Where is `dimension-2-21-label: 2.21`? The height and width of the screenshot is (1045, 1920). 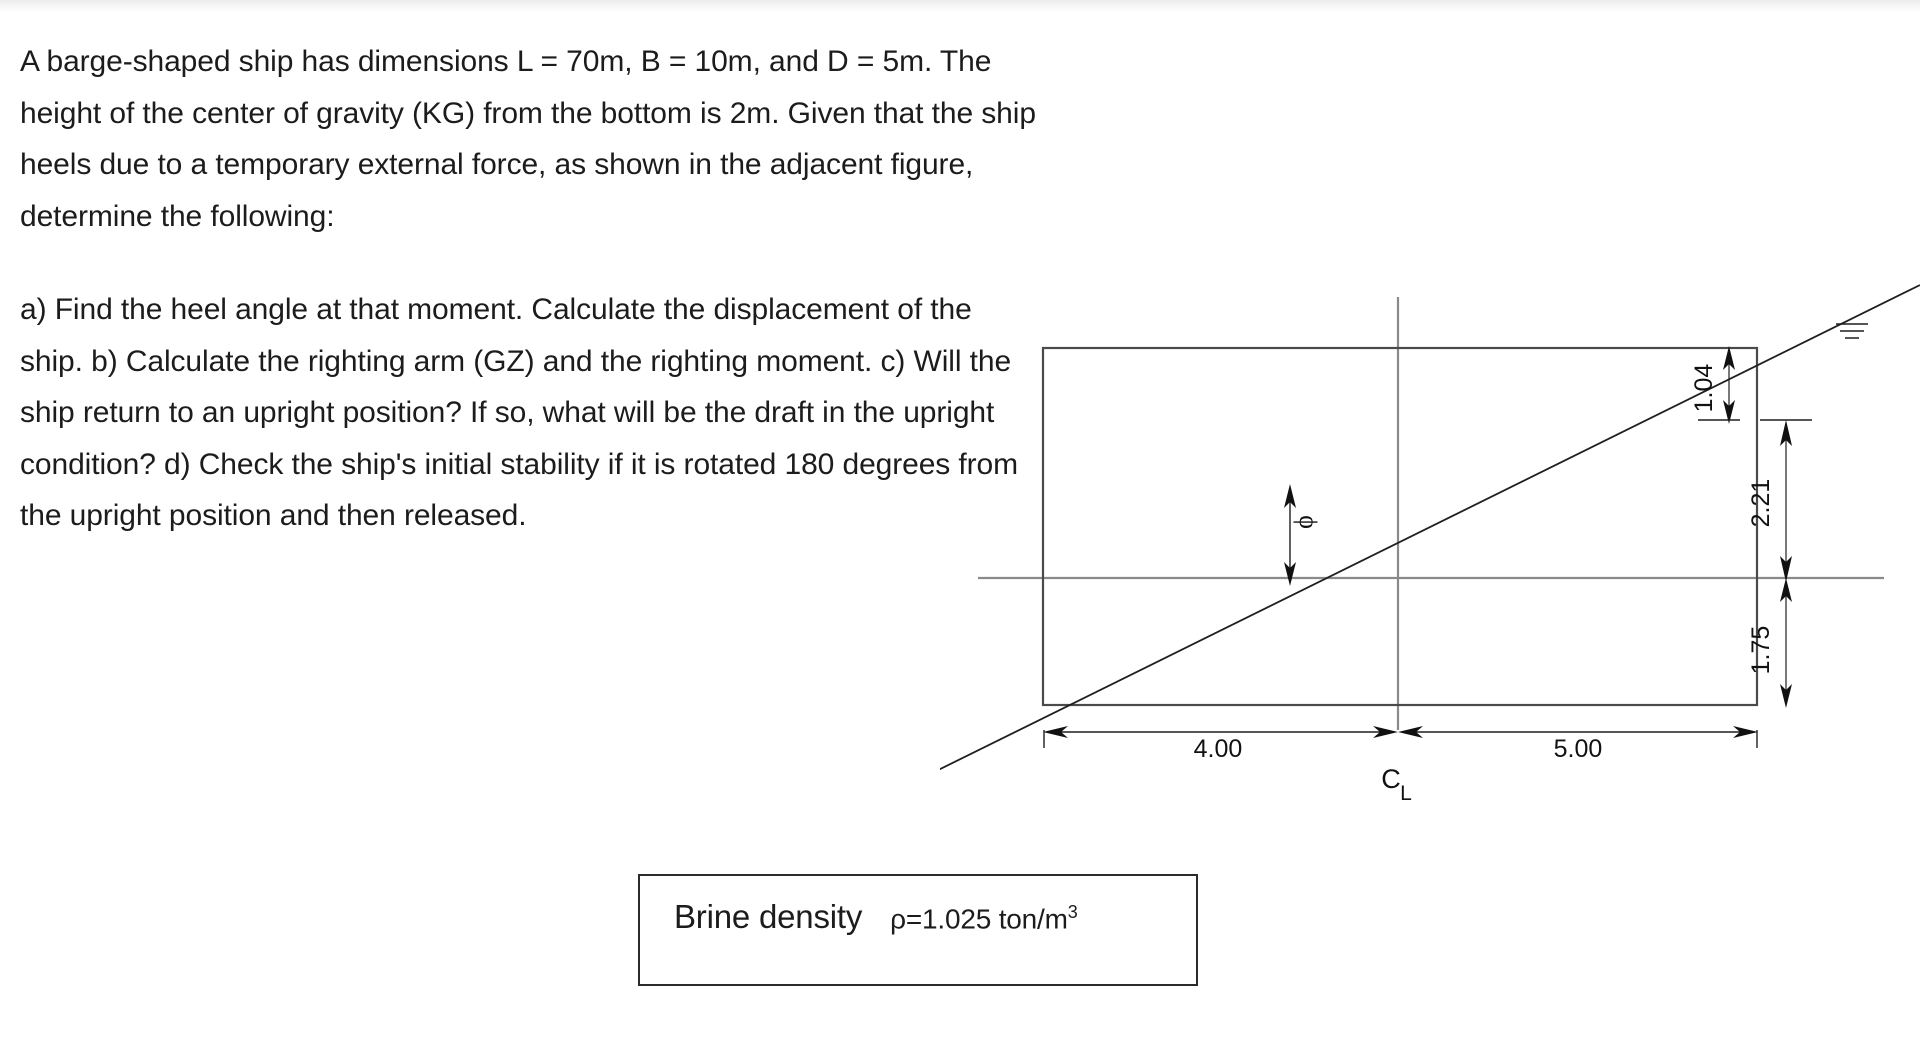 dimension-2-21-label: 2.21 is located at coordinates (1761, 503).